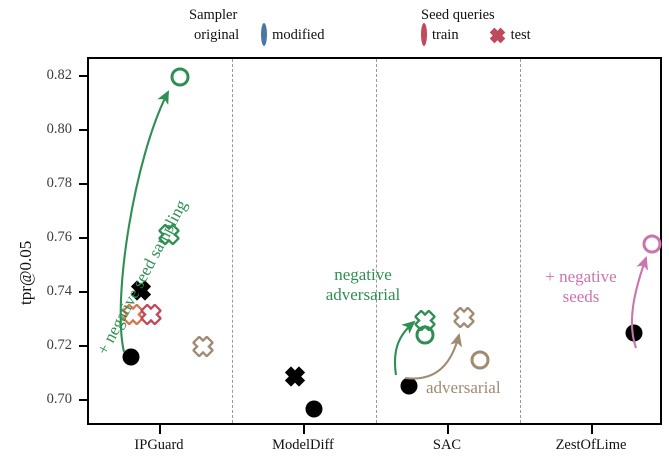 The height and width of the screenshot is (464, 669). What do you see at coordinates (314, 409) in the screenshot?
I see `data-point-modeldiff-original` at bounding box center [314, 409].